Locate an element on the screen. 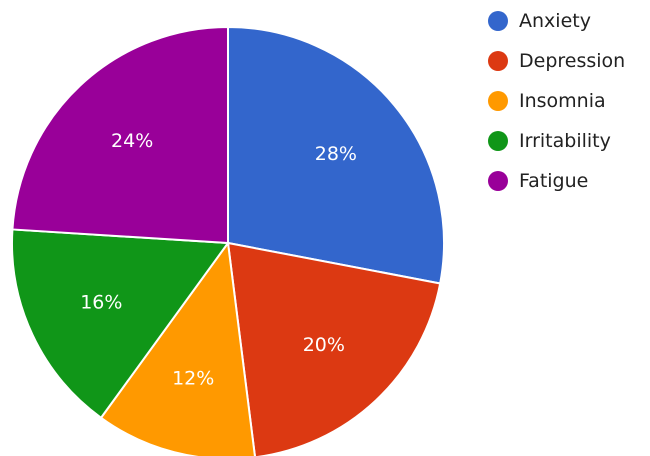  legend-swatch-depression is located at coordinates (498, 61).